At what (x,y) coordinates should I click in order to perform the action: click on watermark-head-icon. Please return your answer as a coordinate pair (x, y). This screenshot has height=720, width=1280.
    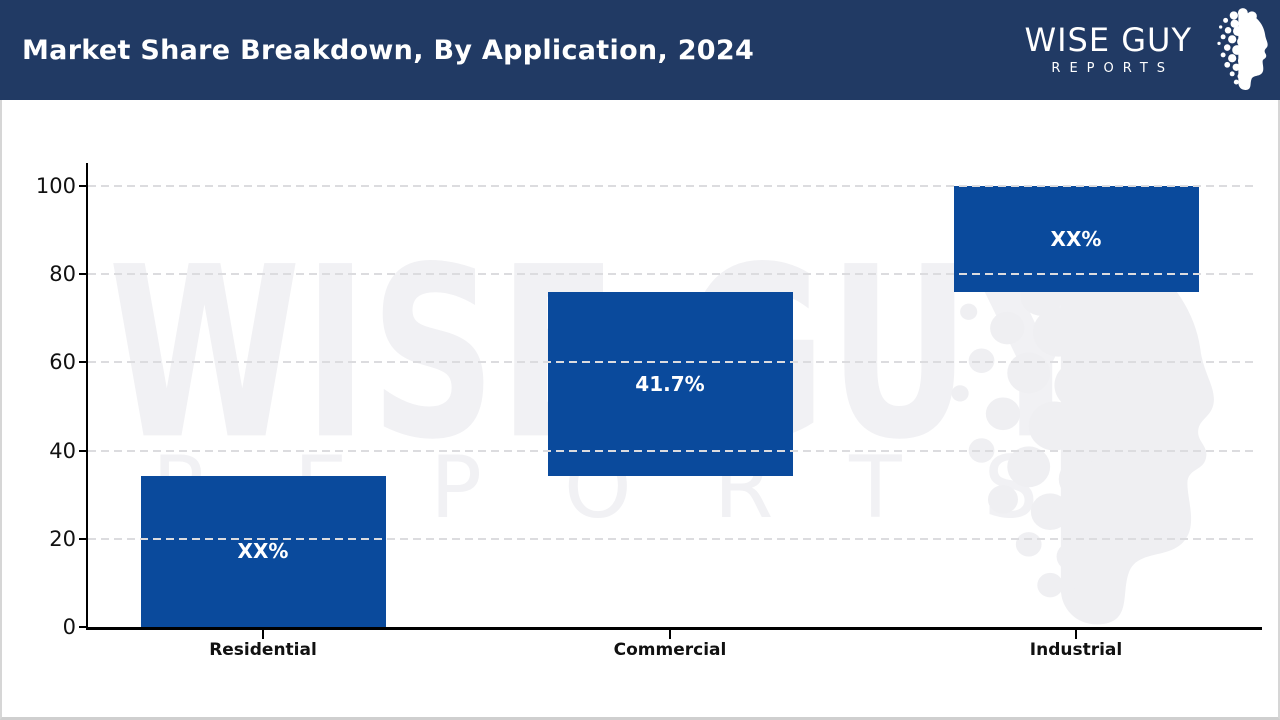
    Looking at the image, I should click on (1082, 423).